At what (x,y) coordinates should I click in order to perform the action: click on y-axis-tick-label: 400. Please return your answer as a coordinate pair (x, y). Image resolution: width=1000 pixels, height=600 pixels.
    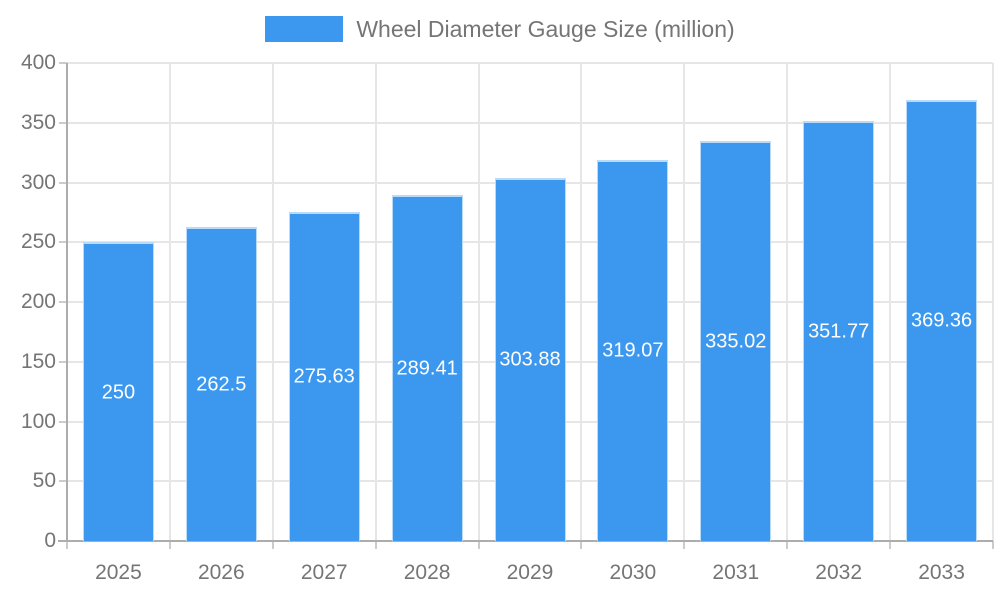
    Looking at the image, I should click on (38, 62).